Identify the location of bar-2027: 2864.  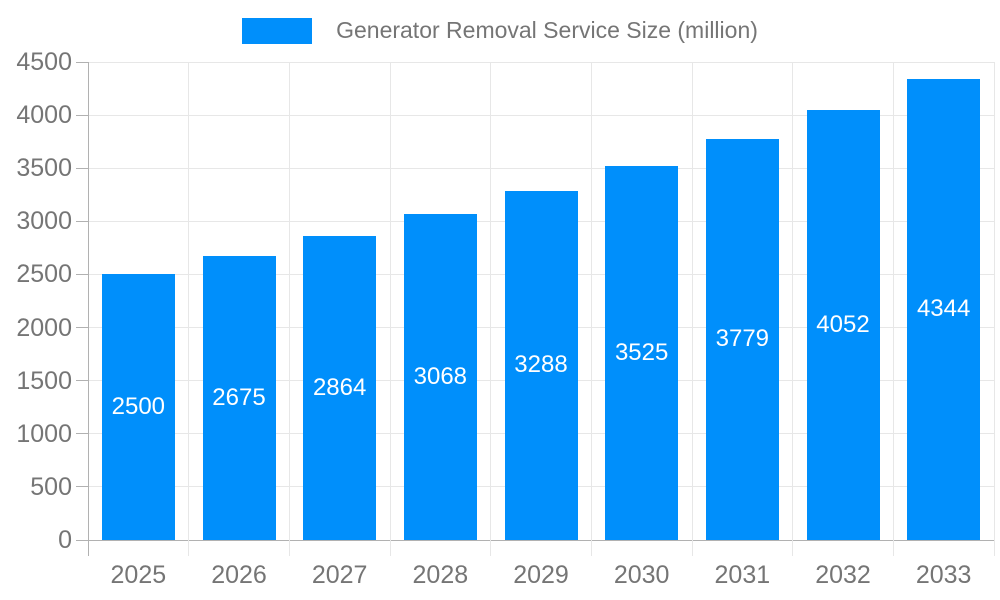
(340, 387).